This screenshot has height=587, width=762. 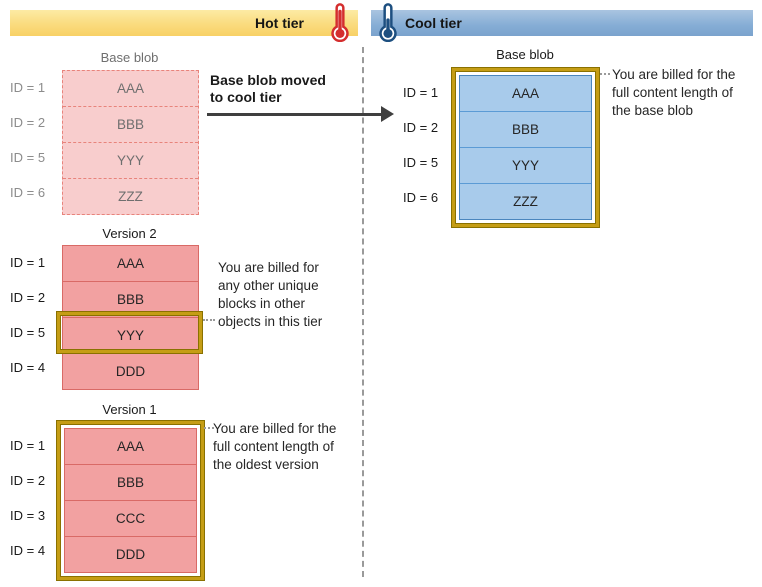 I want to click on cool-tier-label: Cool tier, so click(x=433, y=23).